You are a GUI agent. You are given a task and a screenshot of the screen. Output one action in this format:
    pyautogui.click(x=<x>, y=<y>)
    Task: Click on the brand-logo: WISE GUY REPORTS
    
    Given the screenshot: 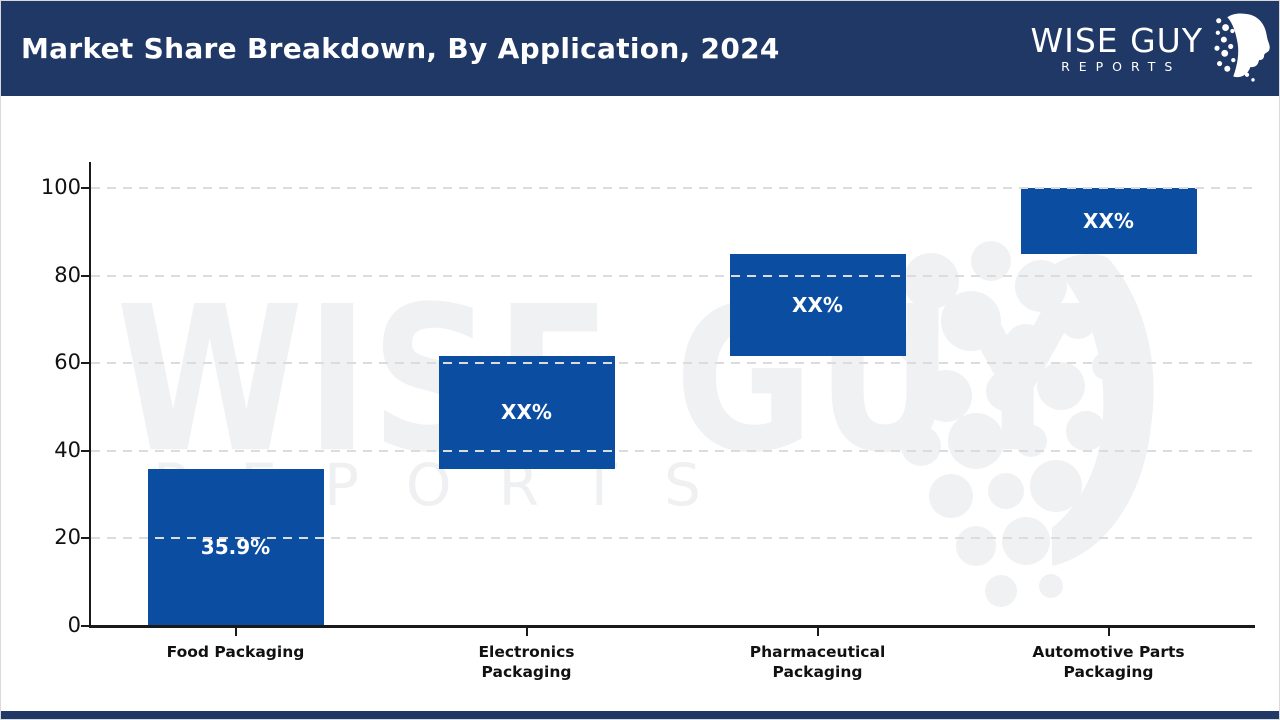 What is the action you would take?
    pyautogui.click(x=1150, y=48)
    